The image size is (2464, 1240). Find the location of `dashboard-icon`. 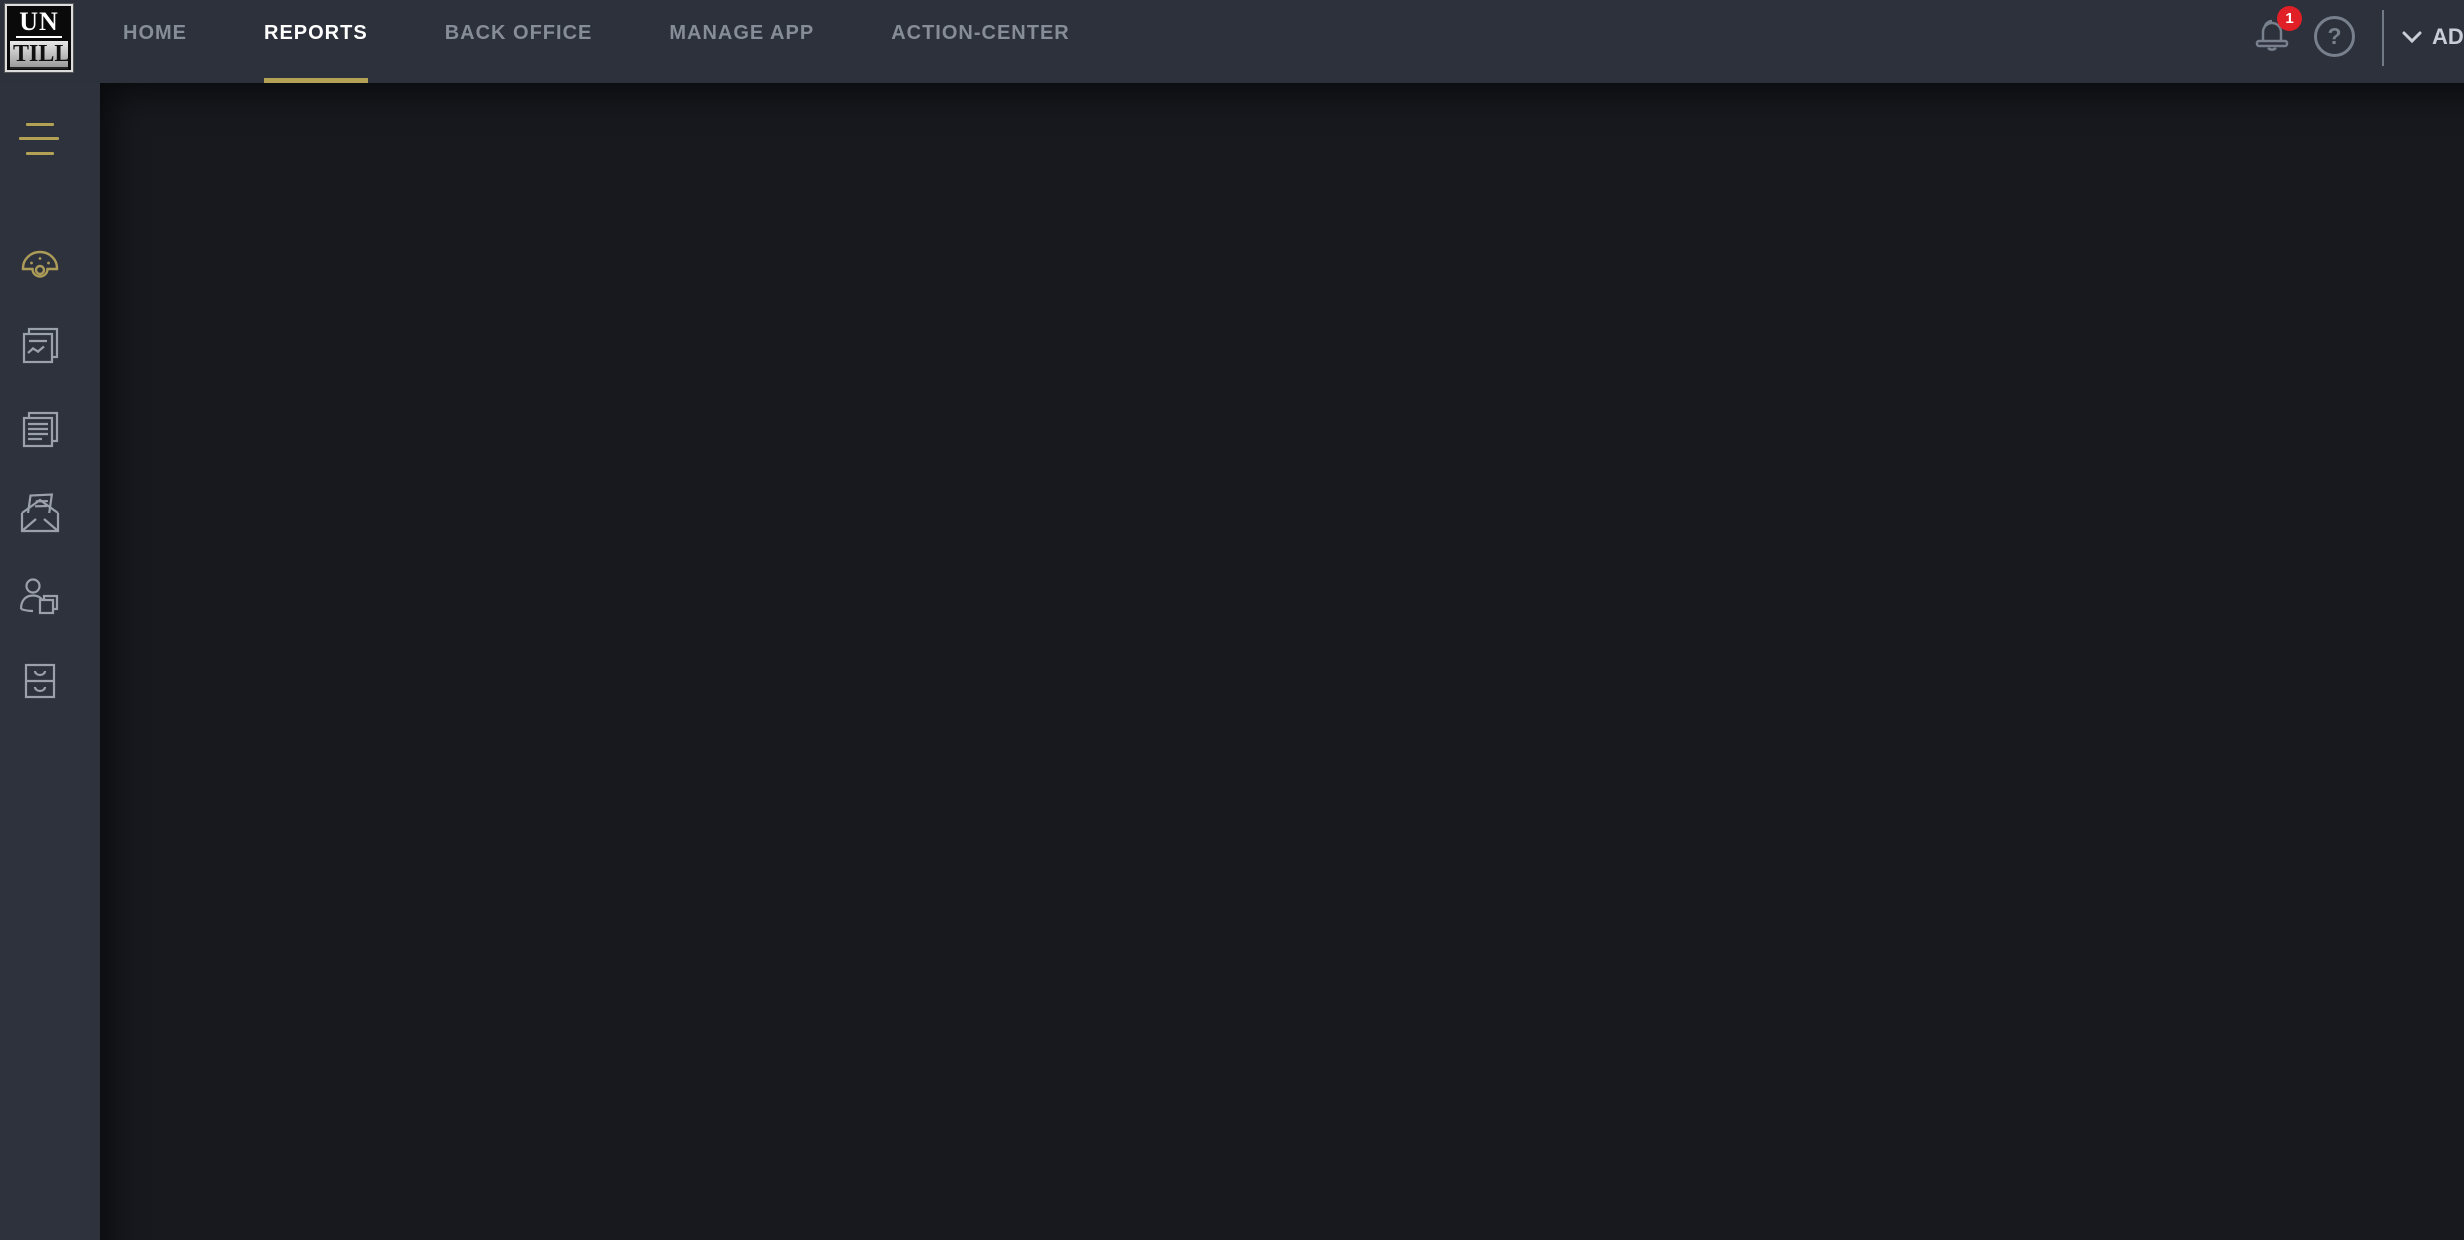

dashboard-icon is located at coordinates (40, 261).